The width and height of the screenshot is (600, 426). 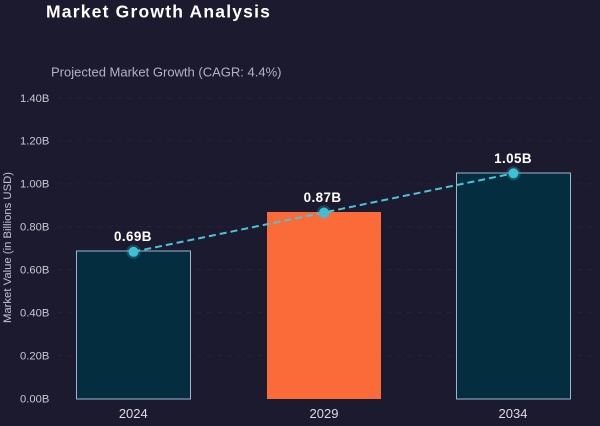 I want to click on svg-text: 0.00B, so click(x=34, y=399).